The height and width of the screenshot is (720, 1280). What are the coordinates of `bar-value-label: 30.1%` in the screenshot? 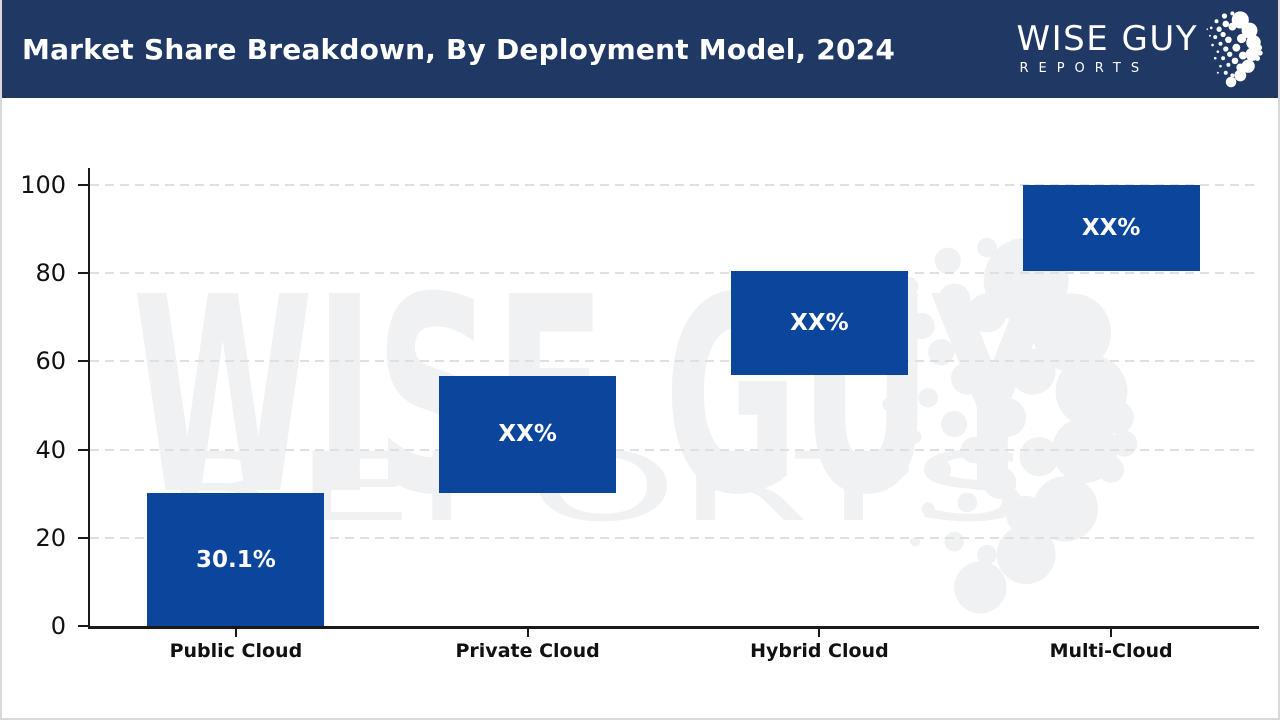 It's located at (235, 559).